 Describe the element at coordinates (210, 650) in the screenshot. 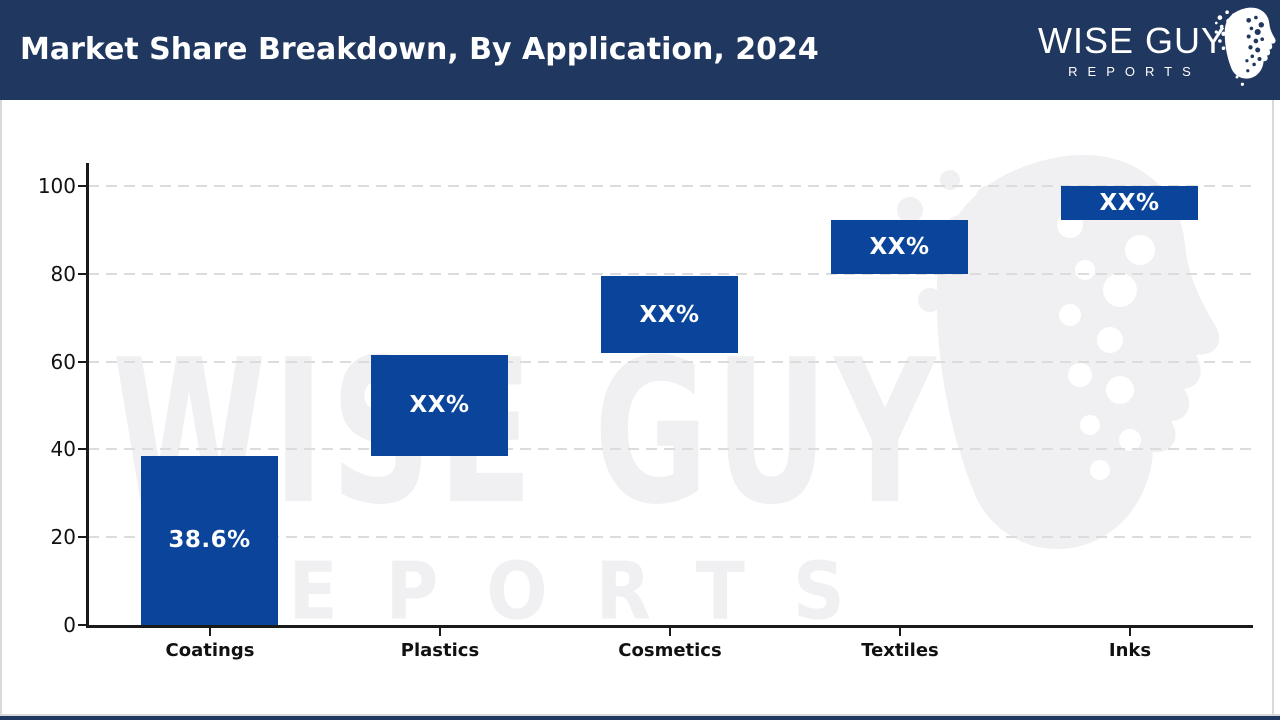

I see `x-tick-label-coatings: Coatings` at that location.